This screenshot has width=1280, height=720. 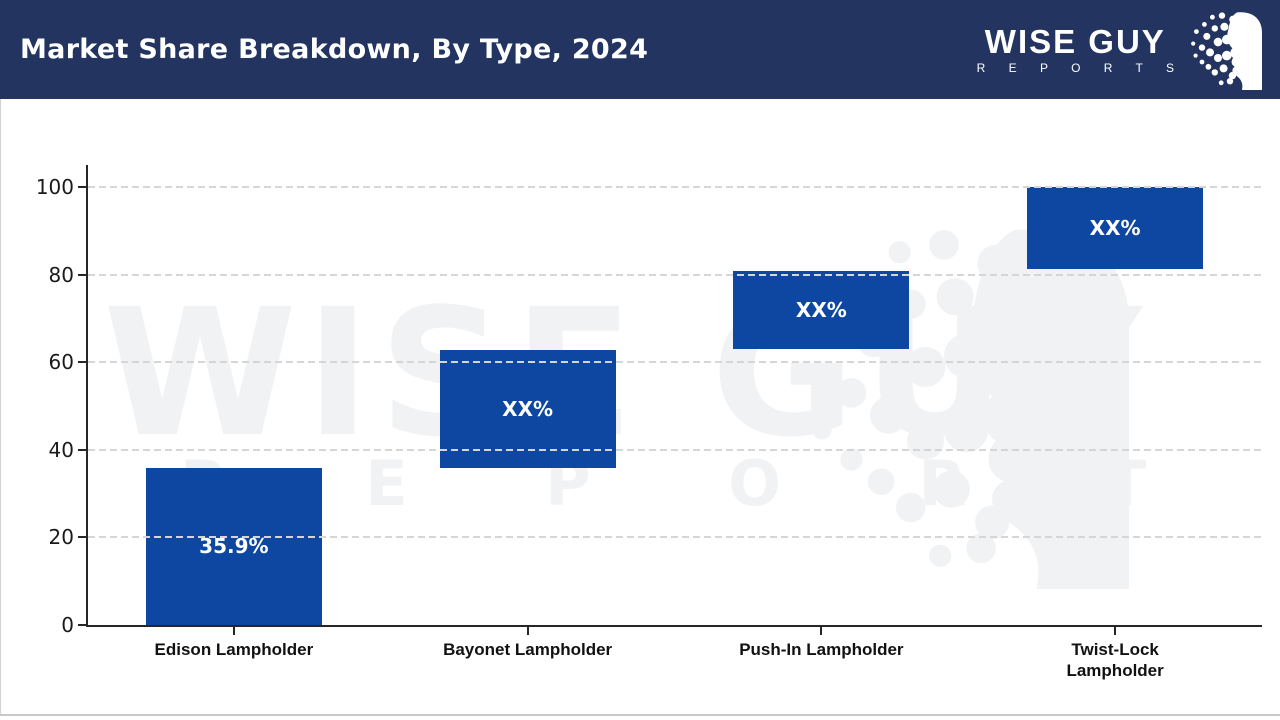 I want to click on y-axis-line, so click(x=87, y=396).